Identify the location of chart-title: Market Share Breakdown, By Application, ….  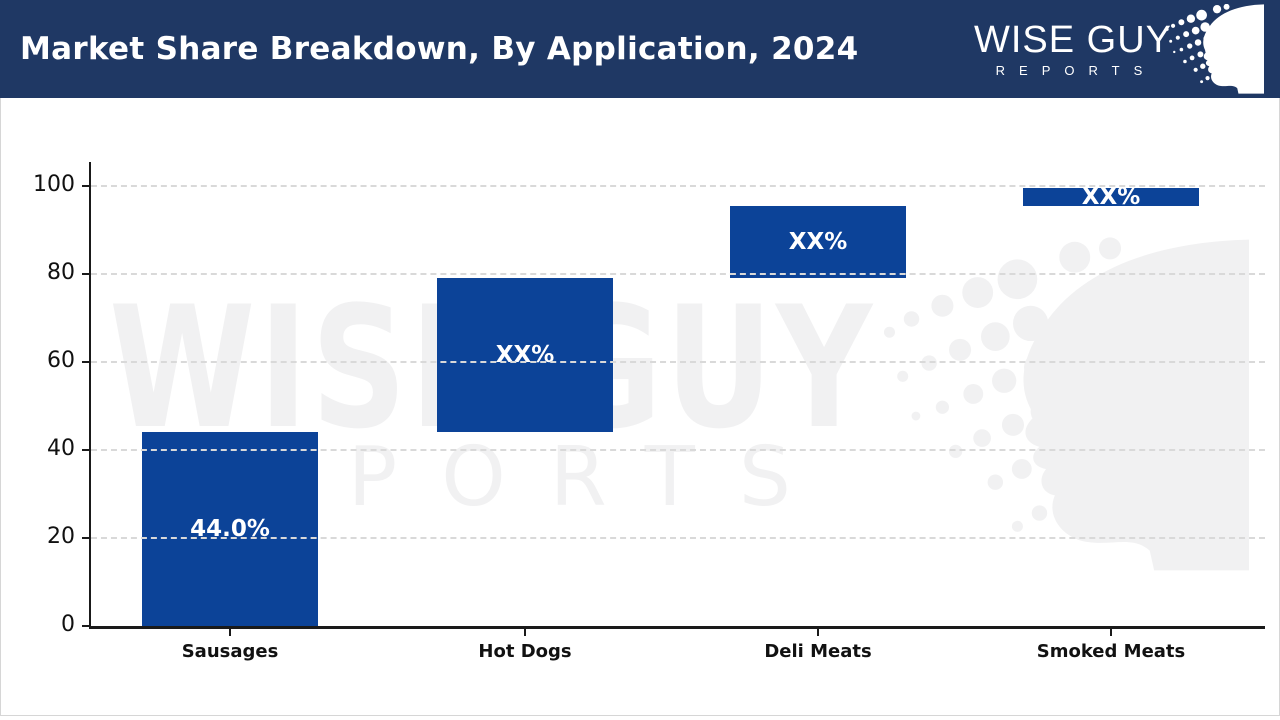
(439, 49).